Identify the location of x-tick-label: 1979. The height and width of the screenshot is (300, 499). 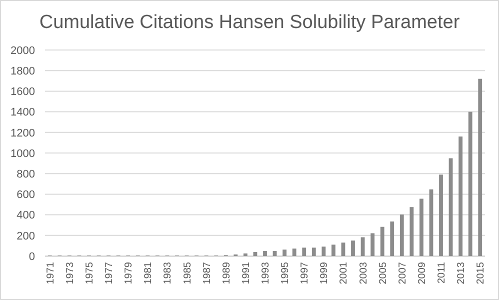
(129, 273).